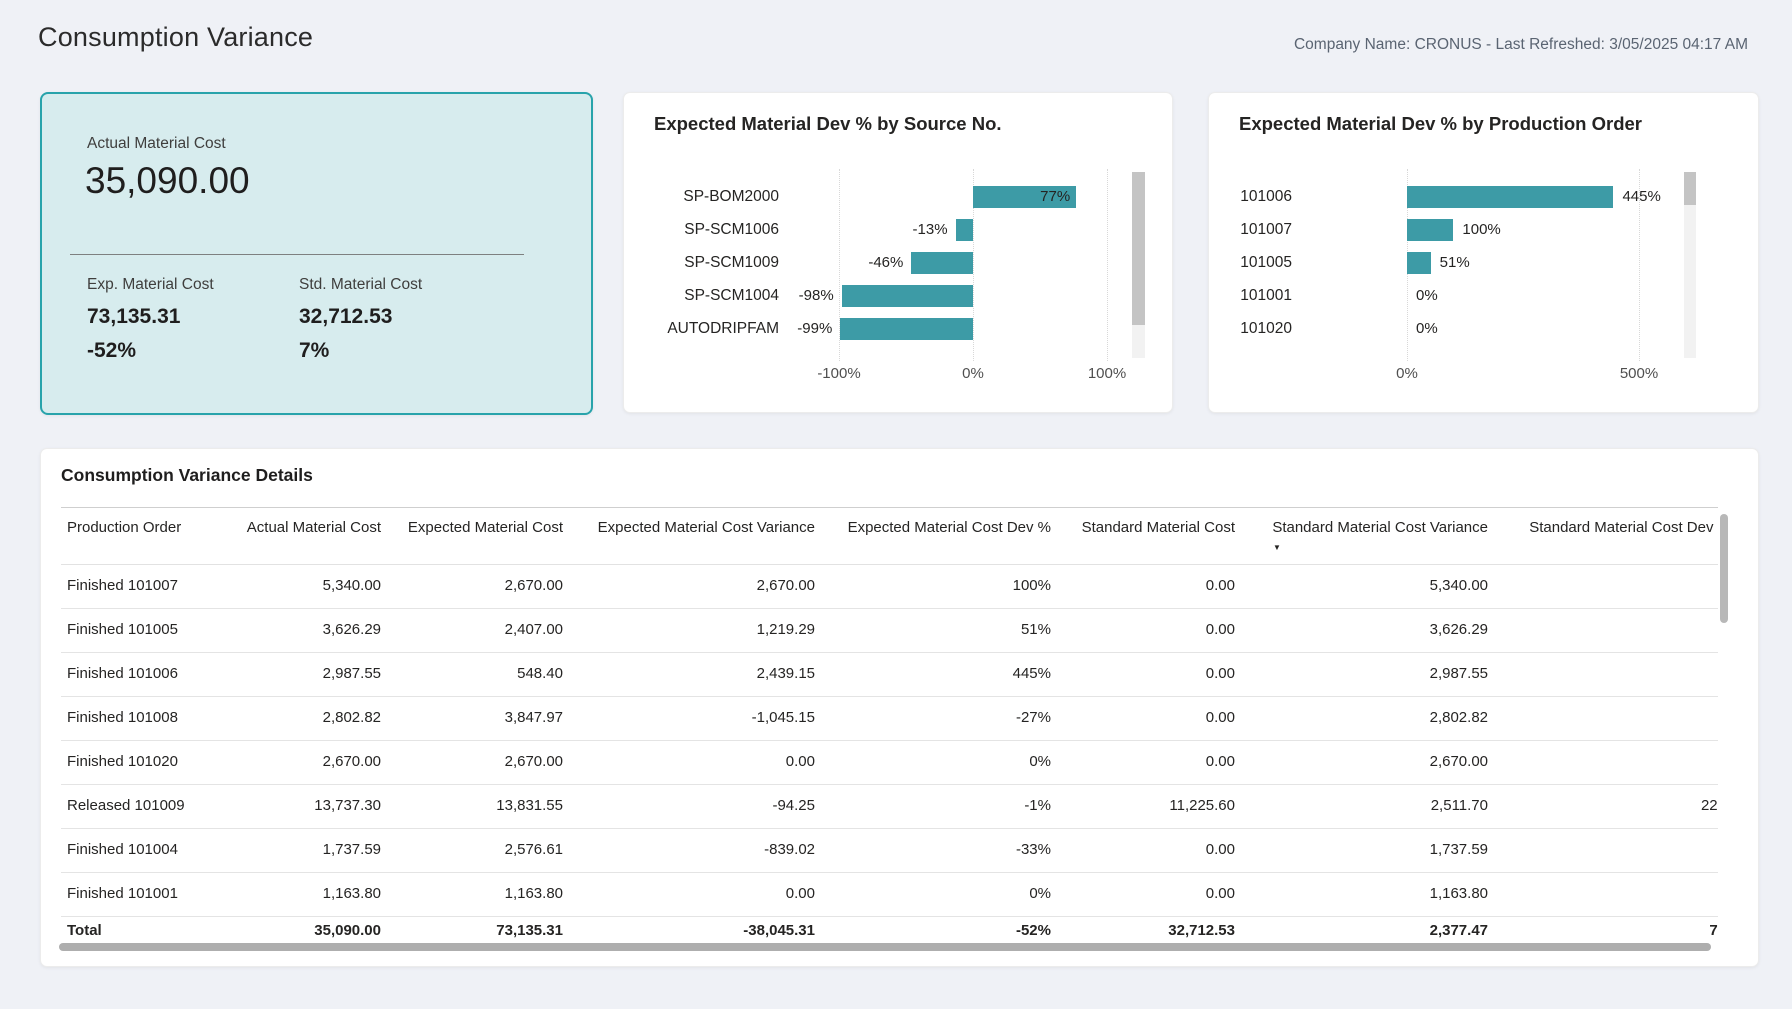 The width and height of the screenshot is (1792, 1009). Describe the element at coordinates (1380, 527) in the screenshot. I see `column-header: Standard Material Cost Variance` at that location.